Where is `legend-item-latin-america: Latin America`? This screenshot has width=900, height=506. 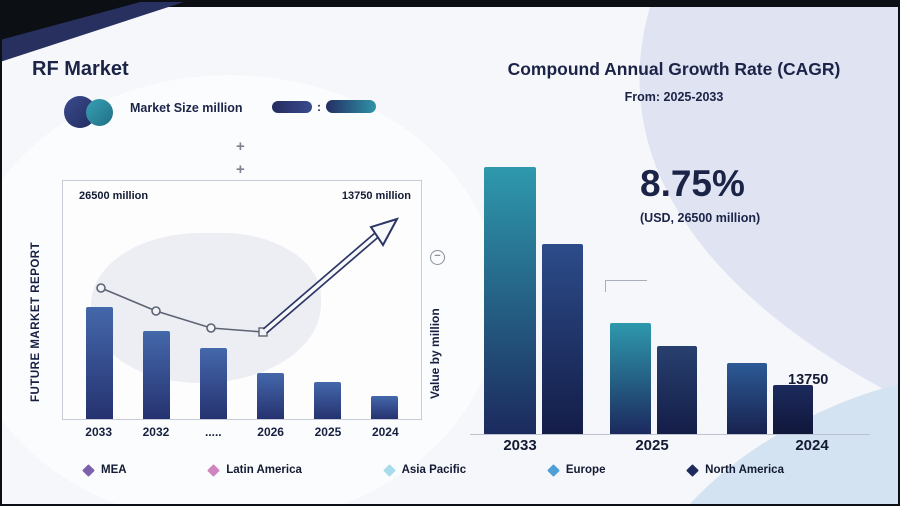
legend-item-latin-america: Latin America is located at coordinates (254, 470).